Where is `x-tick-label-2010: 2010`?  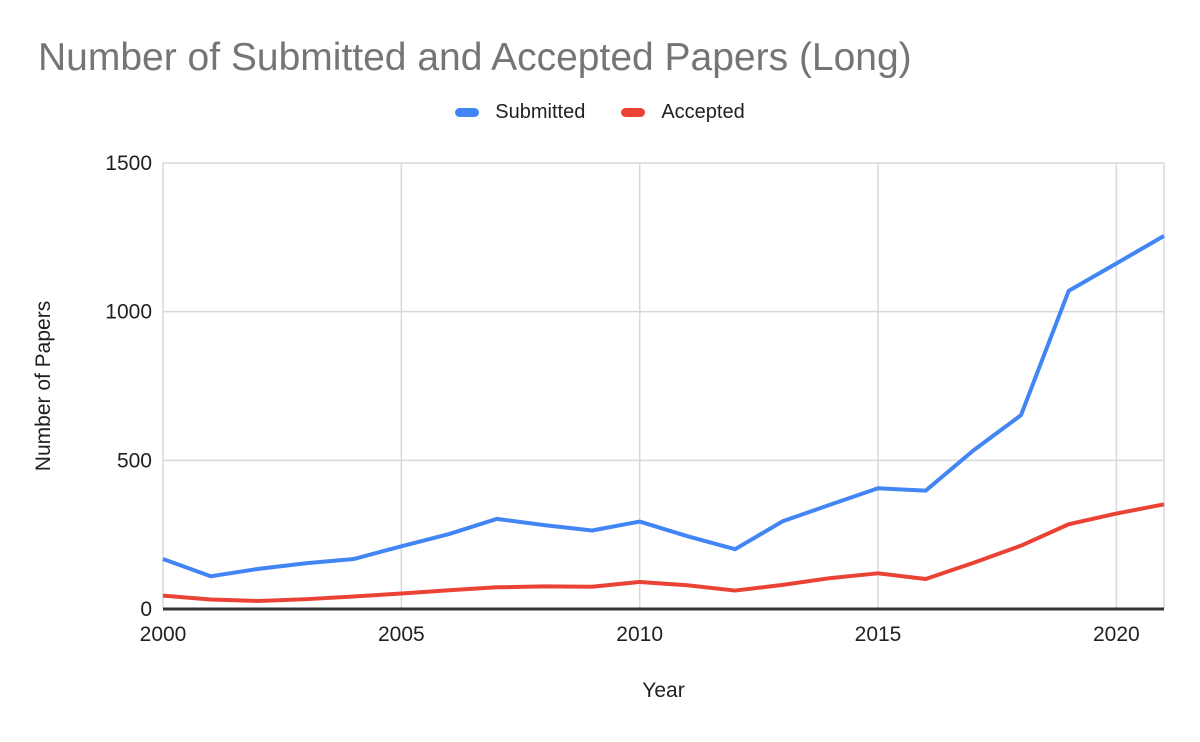 x-tick-label-2010: 2010 is located at coordinates (639, 634).